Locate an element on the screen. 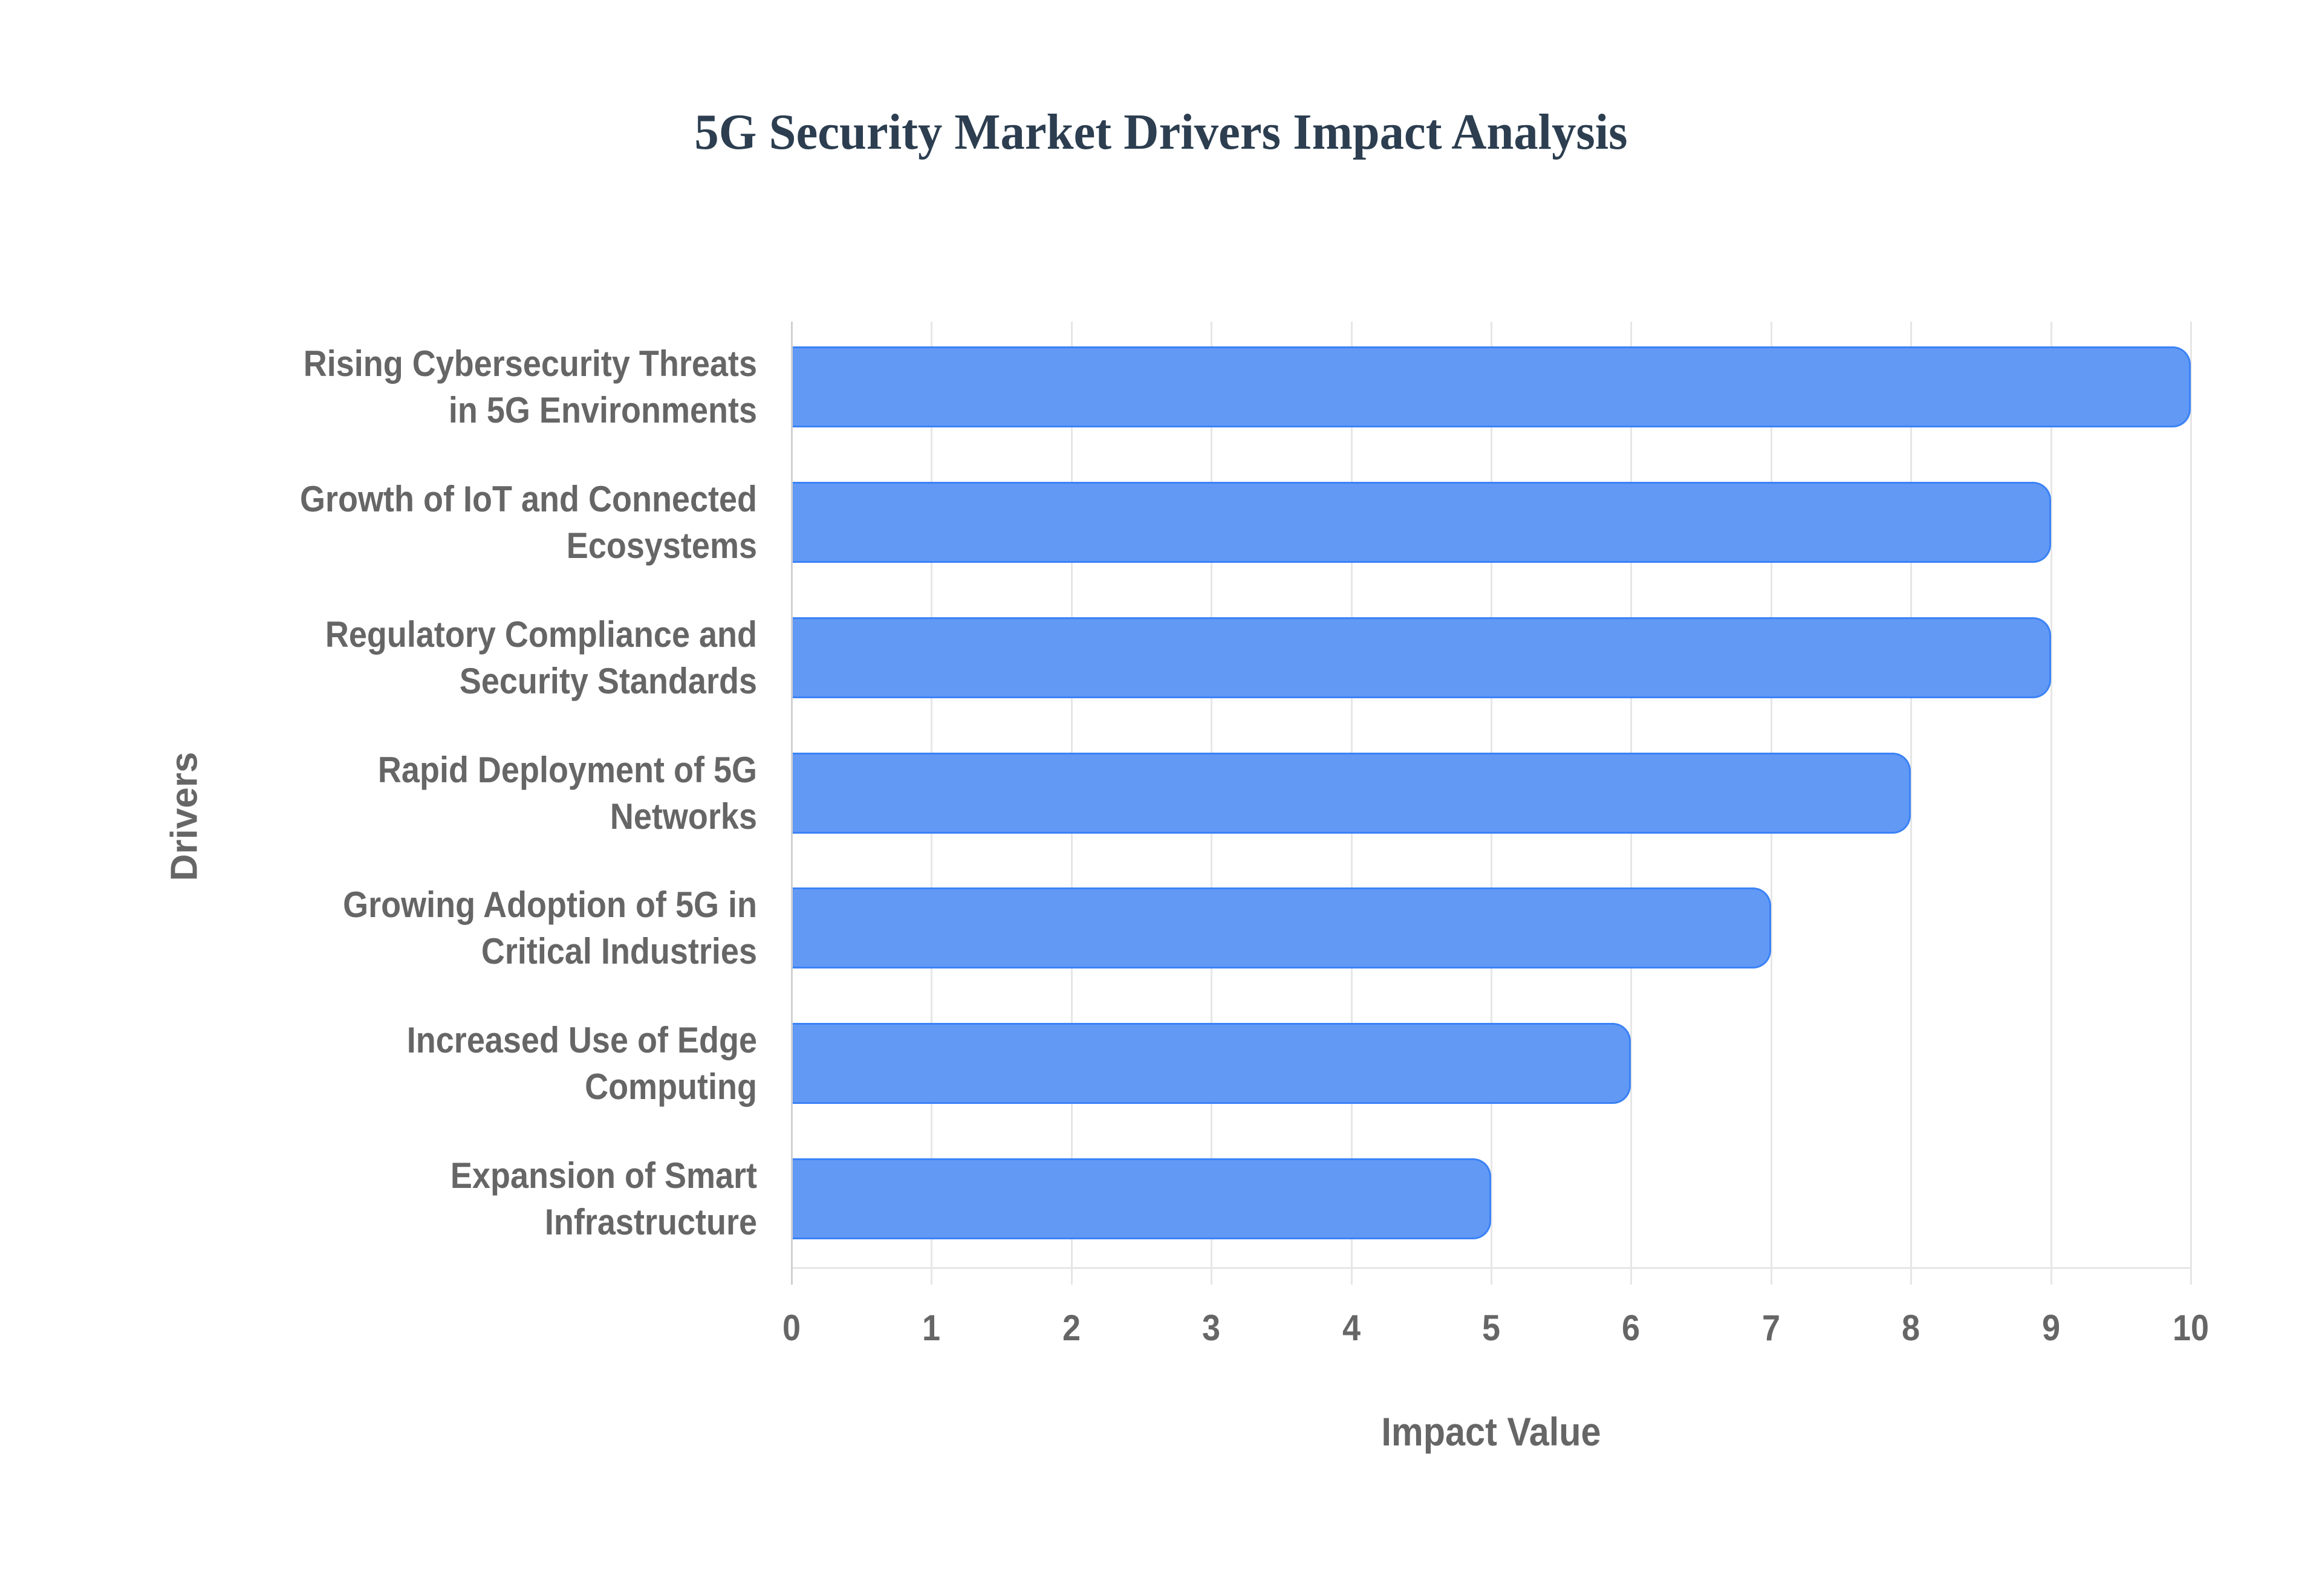  y-tick-label: Growth of IoT and Connected Ecosystems is located at coordinates (457, 522).